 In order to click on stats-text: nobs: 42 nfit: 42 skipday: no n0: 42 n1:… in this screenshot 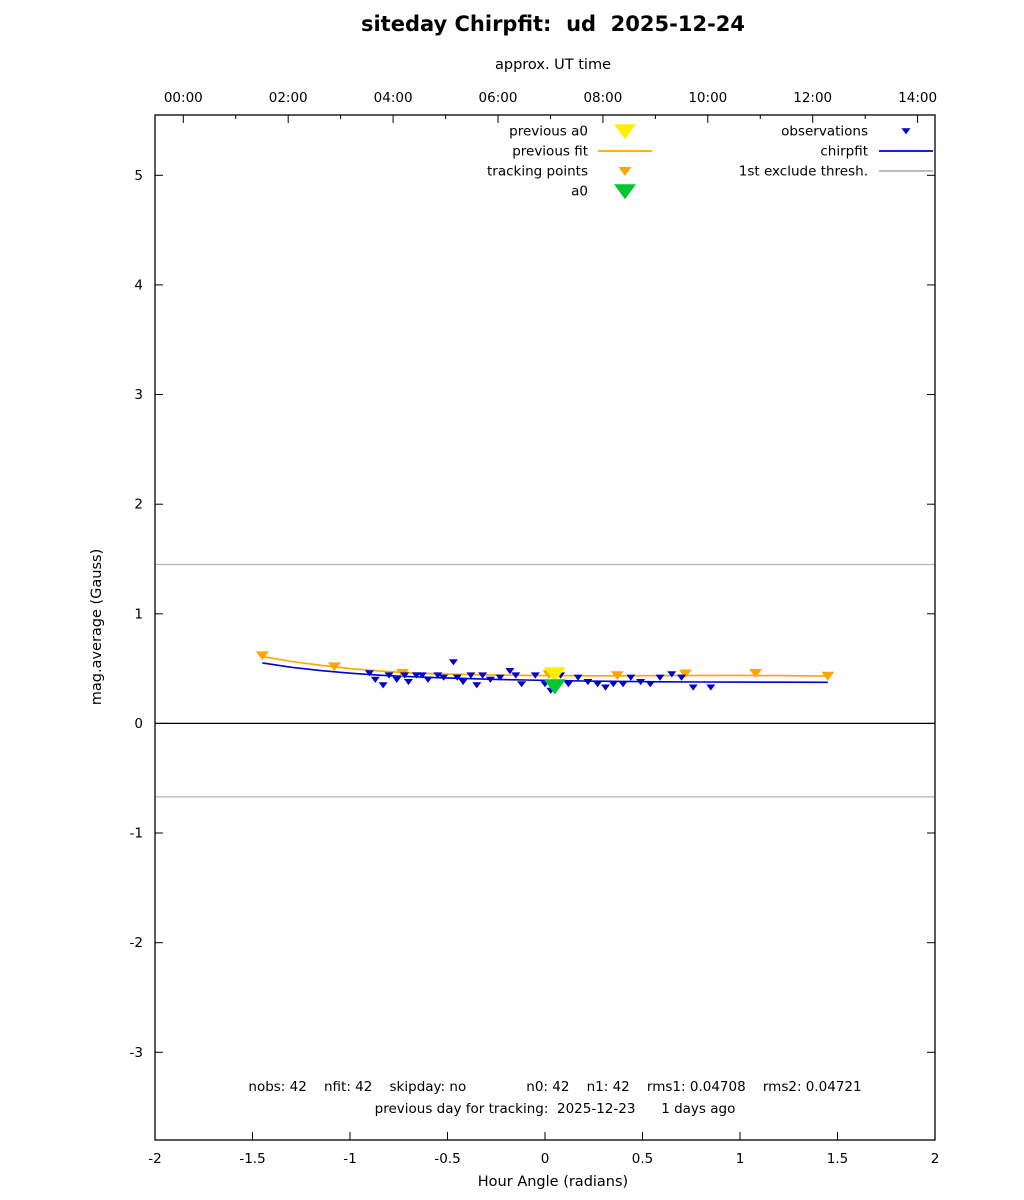, I will do `click(554, 1098)`.